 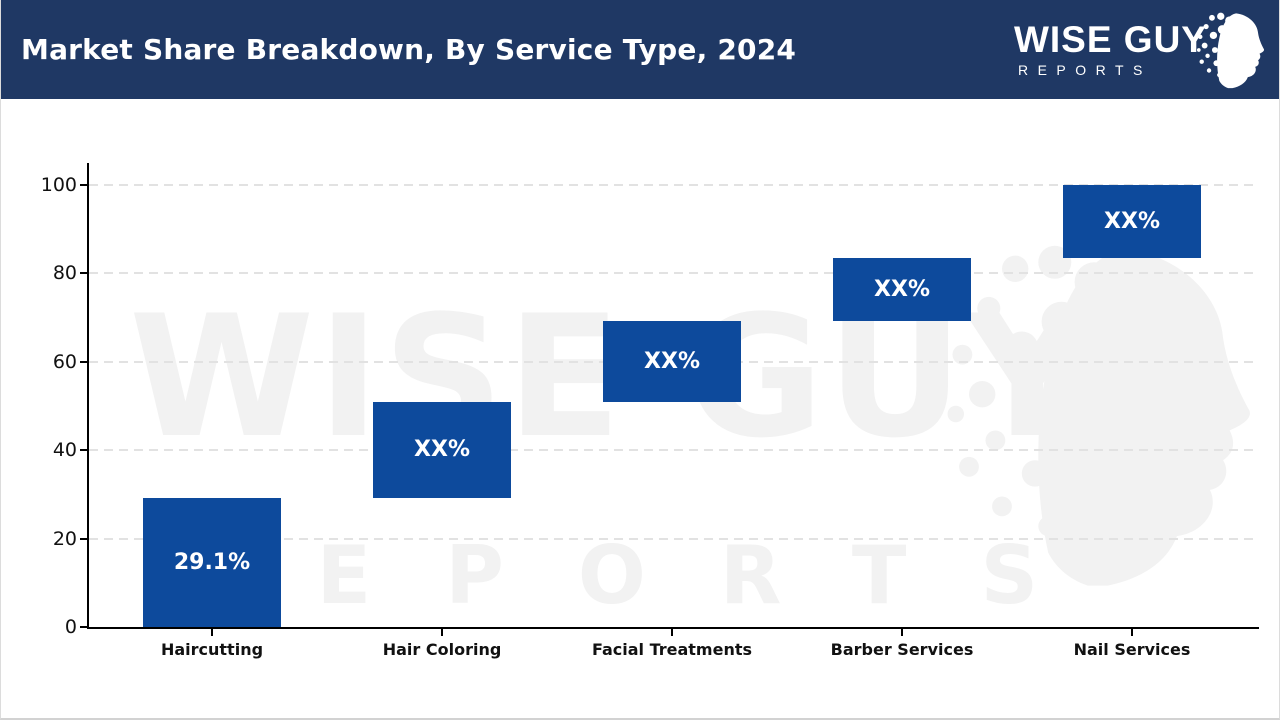 I want to click on bar-nail-services: XX%, so click(x=1132, y=221).